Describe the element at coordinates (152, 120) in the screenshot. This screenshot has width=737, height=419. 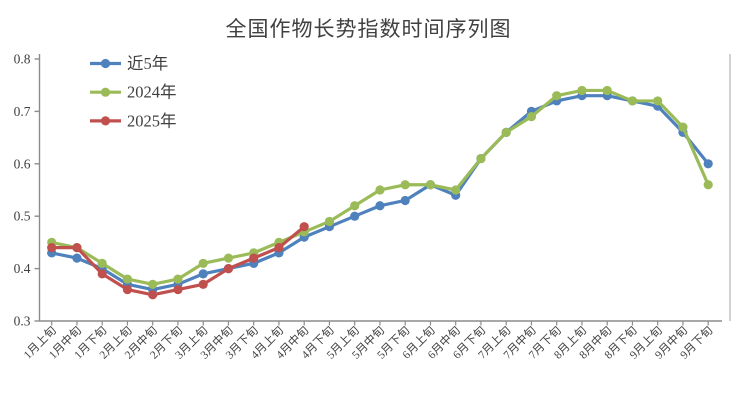
I see `legend-label-2: 2025年` at that location.